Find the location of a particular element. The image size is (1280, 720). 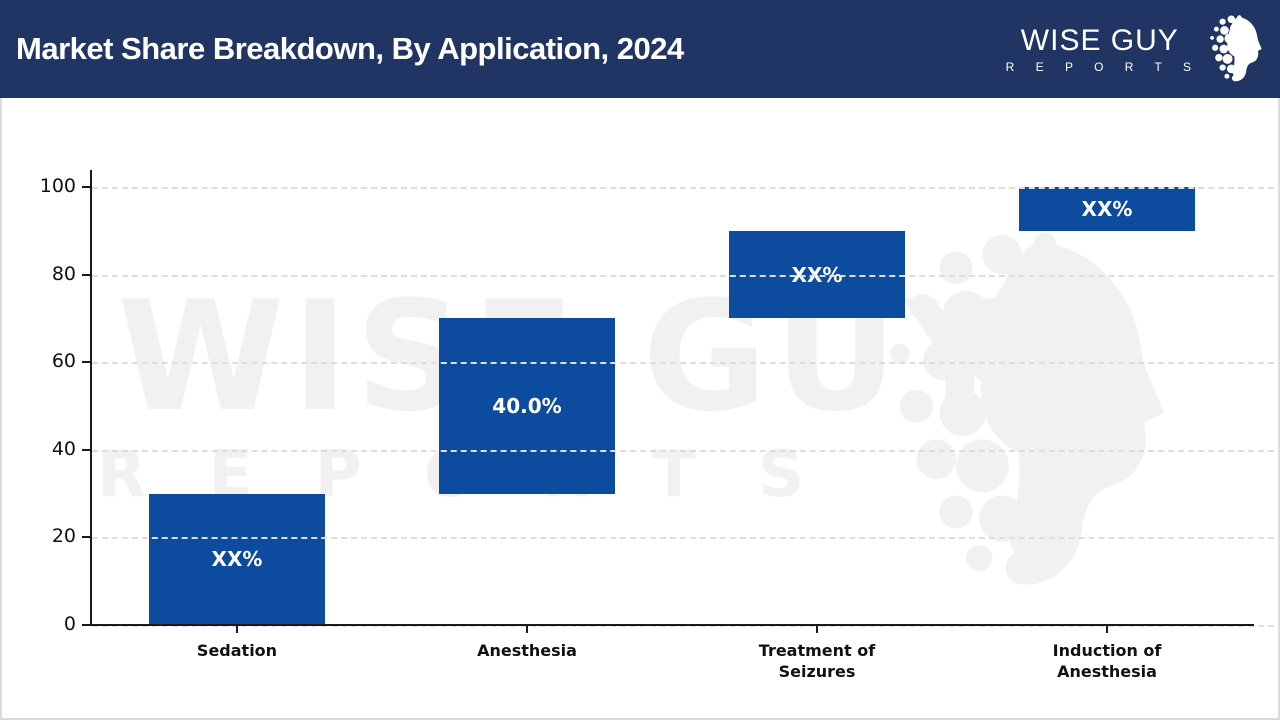

y-axis-line is located at coordinates (91, 398).